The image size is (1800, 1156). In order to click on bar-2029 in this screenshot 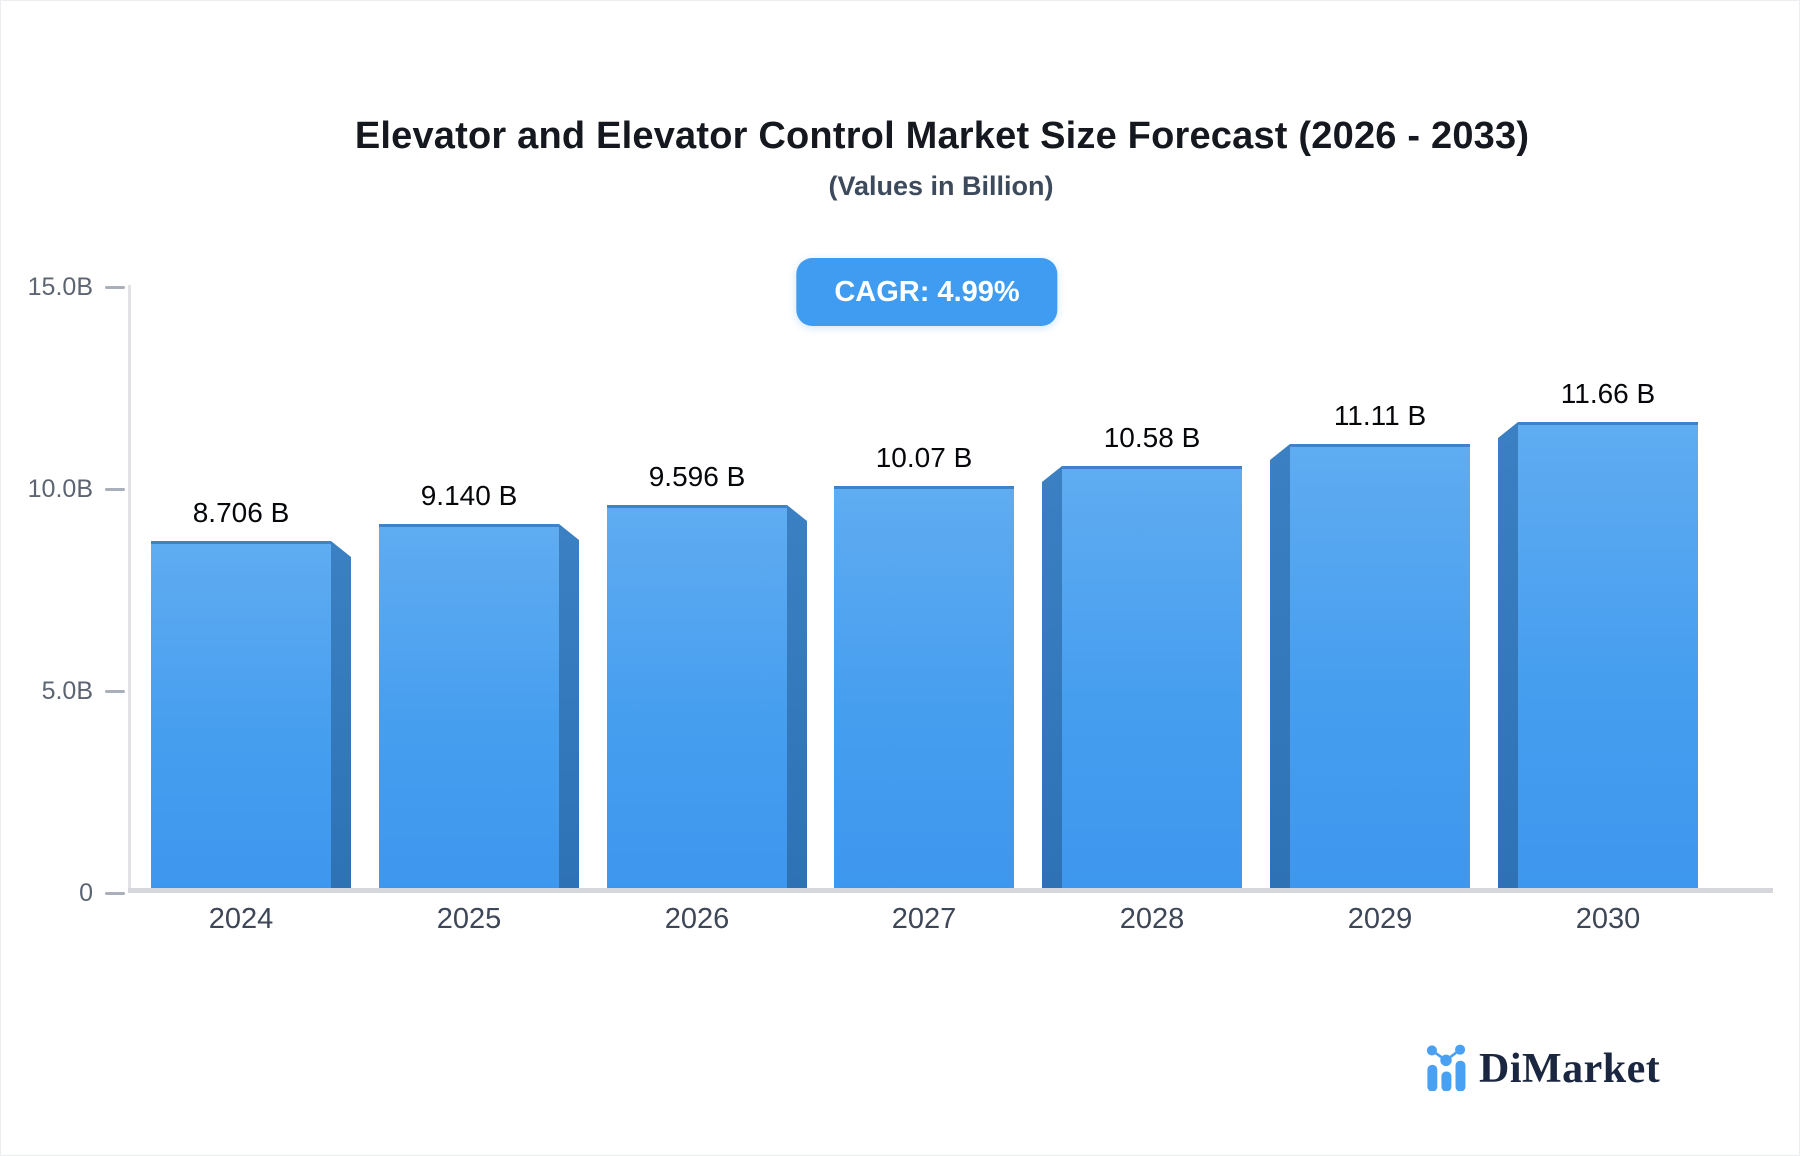, I will do `click(1380, 668)`.